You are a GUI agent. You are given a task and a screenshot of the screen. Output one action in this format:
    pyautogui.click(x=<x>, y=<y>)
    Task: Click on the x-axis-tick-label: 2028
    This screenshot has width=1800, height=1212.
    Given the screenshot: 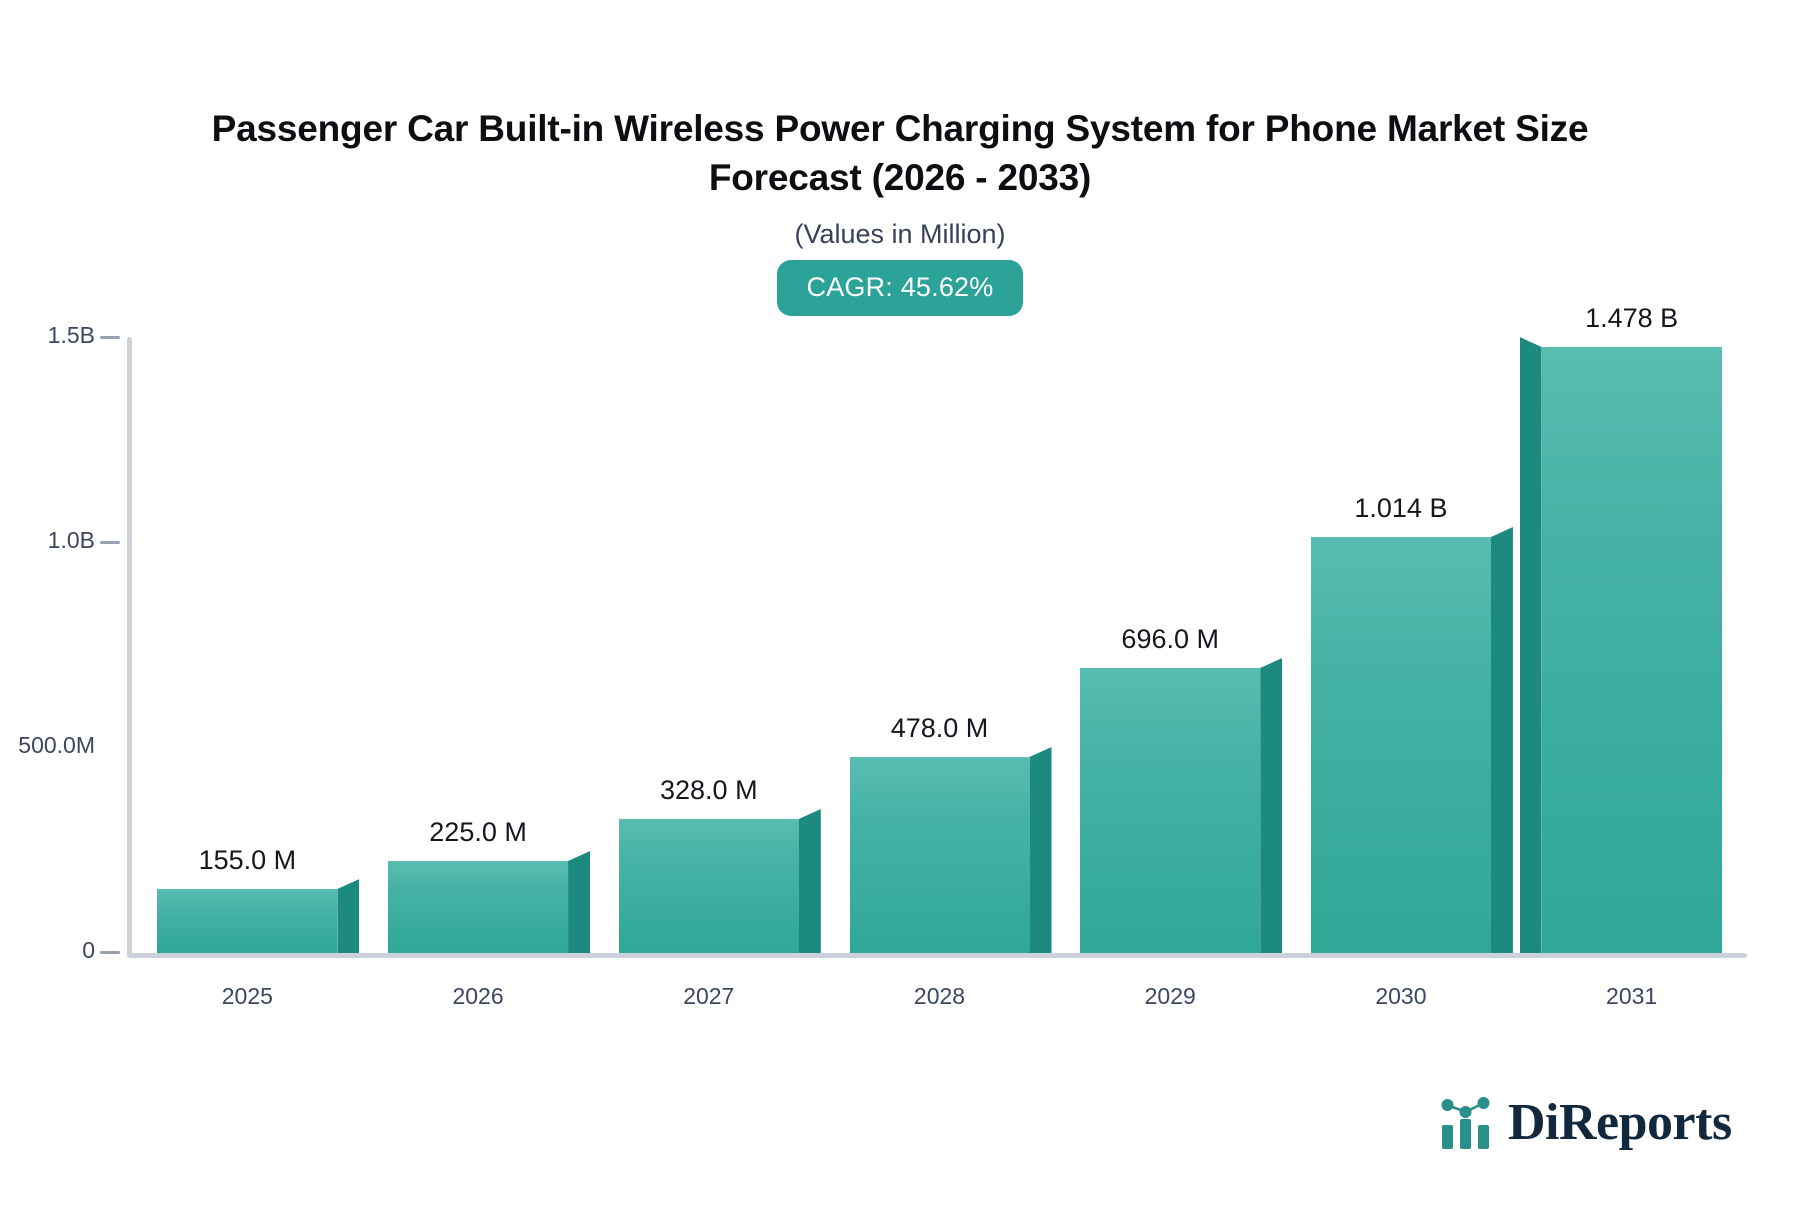 What is the action you would take?
    pyautogui.click(x=939, y=996)
    